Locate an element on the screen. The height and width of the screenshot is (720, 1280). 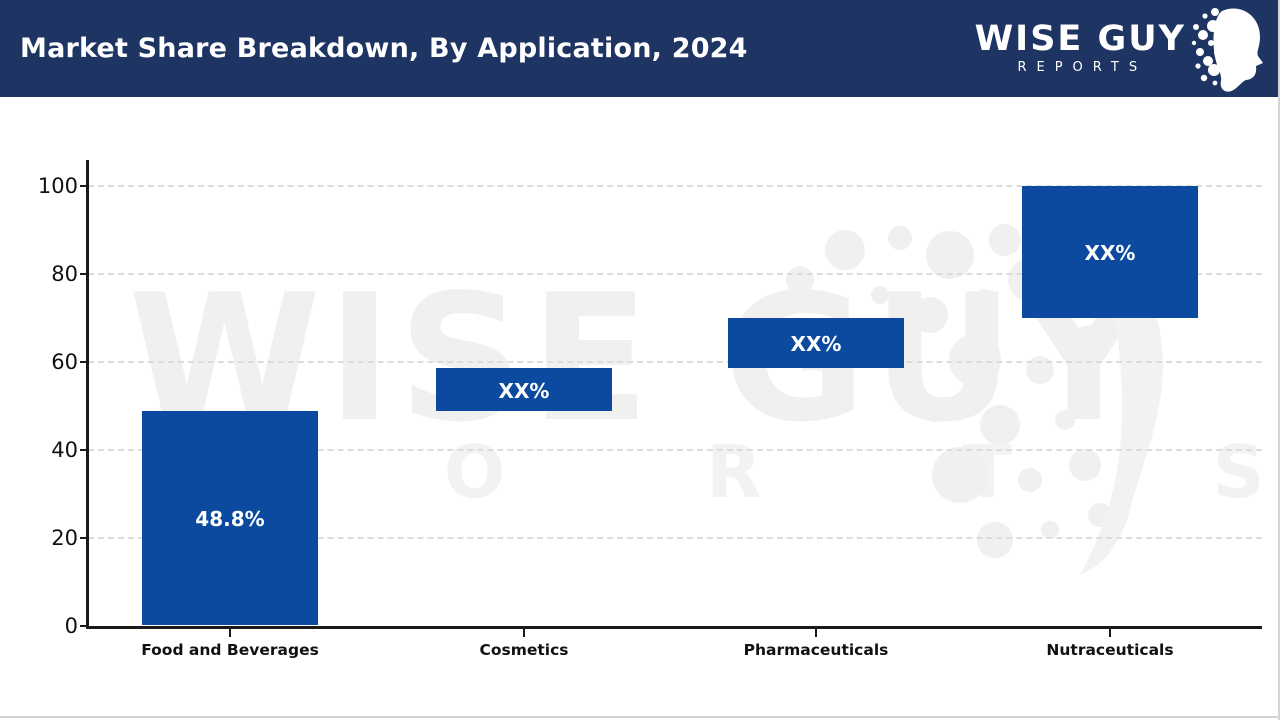
watermark-dots-face is located at coordinates (974, 399).